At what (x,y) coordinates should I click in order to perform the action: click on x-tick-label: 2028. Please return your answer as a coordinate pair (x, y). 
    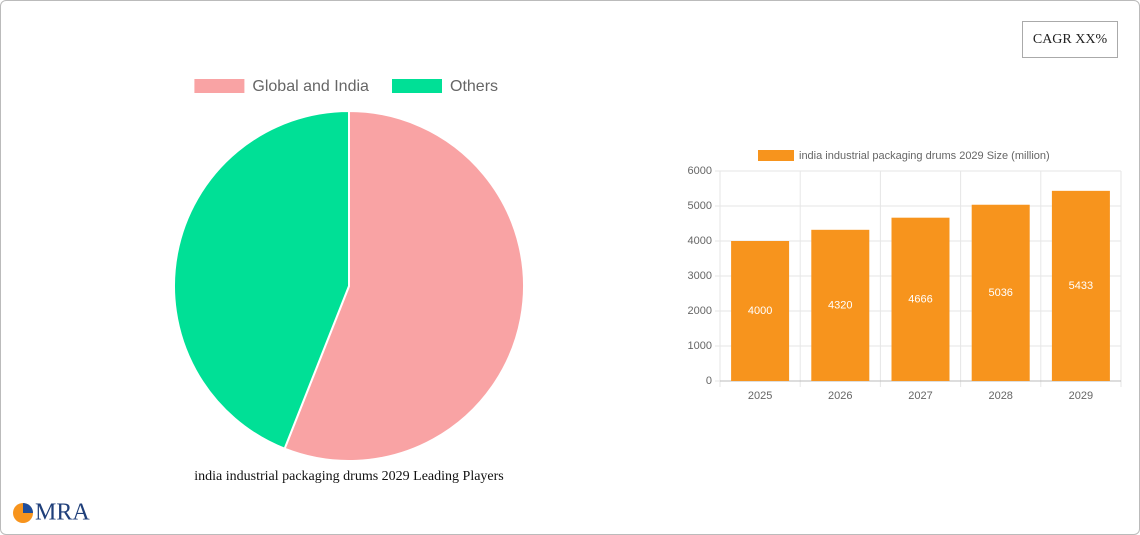
    Looking at the image, I should click on (1000, 396).